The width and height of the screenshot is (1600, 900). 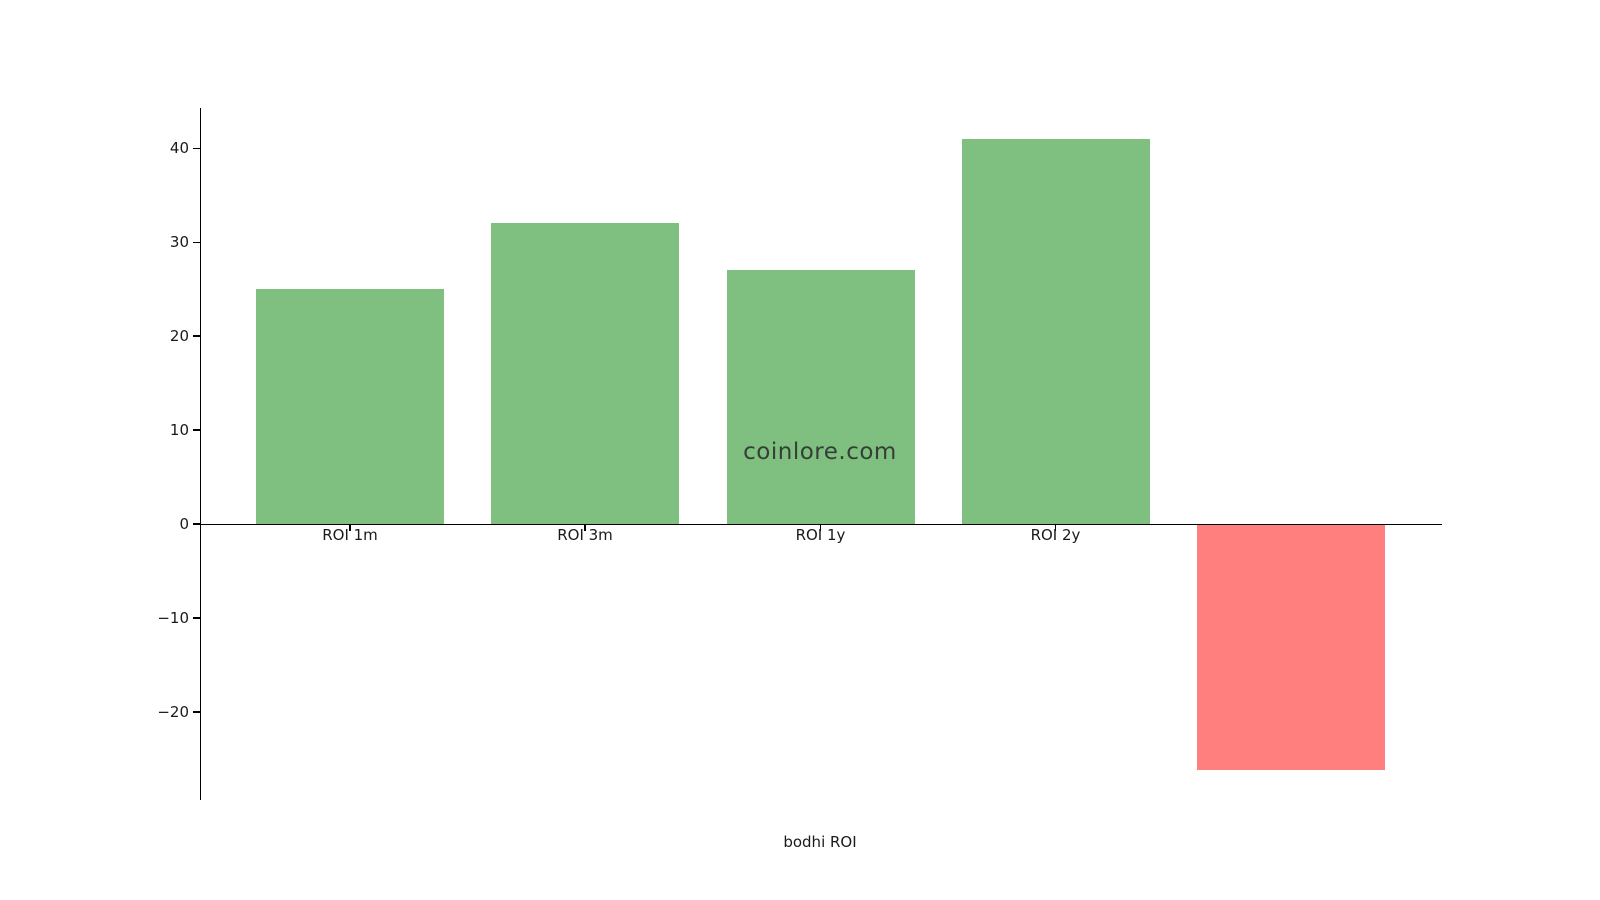 What do you see at coordinates (350, 406) in the screenshot?
I see `bar-roi-1m` at bounding box center [350, 406].